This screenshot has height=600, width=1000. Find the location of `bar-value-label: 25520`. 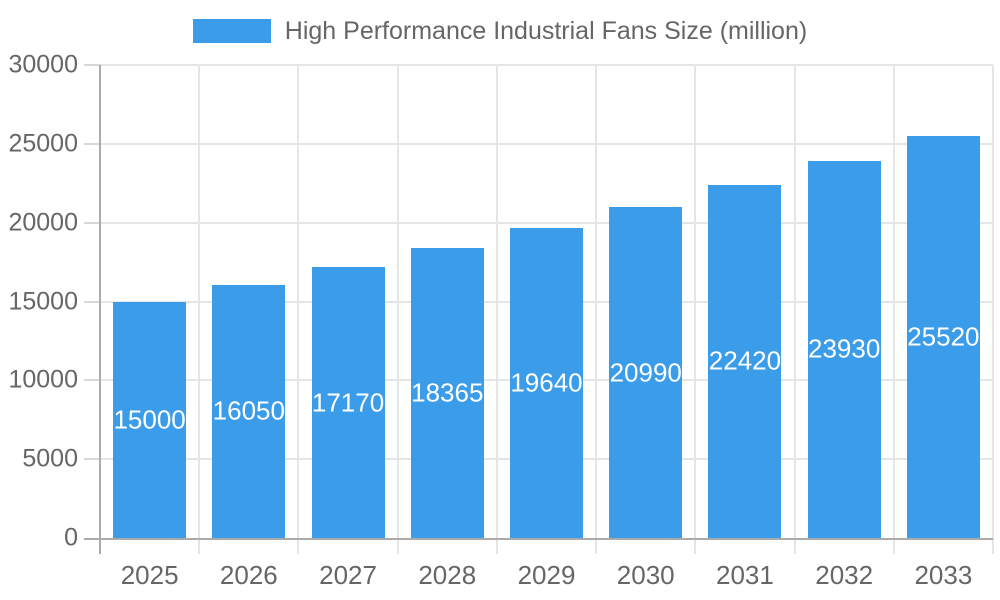

bar-value-label: 25520 is located at coordinates (943, 336).